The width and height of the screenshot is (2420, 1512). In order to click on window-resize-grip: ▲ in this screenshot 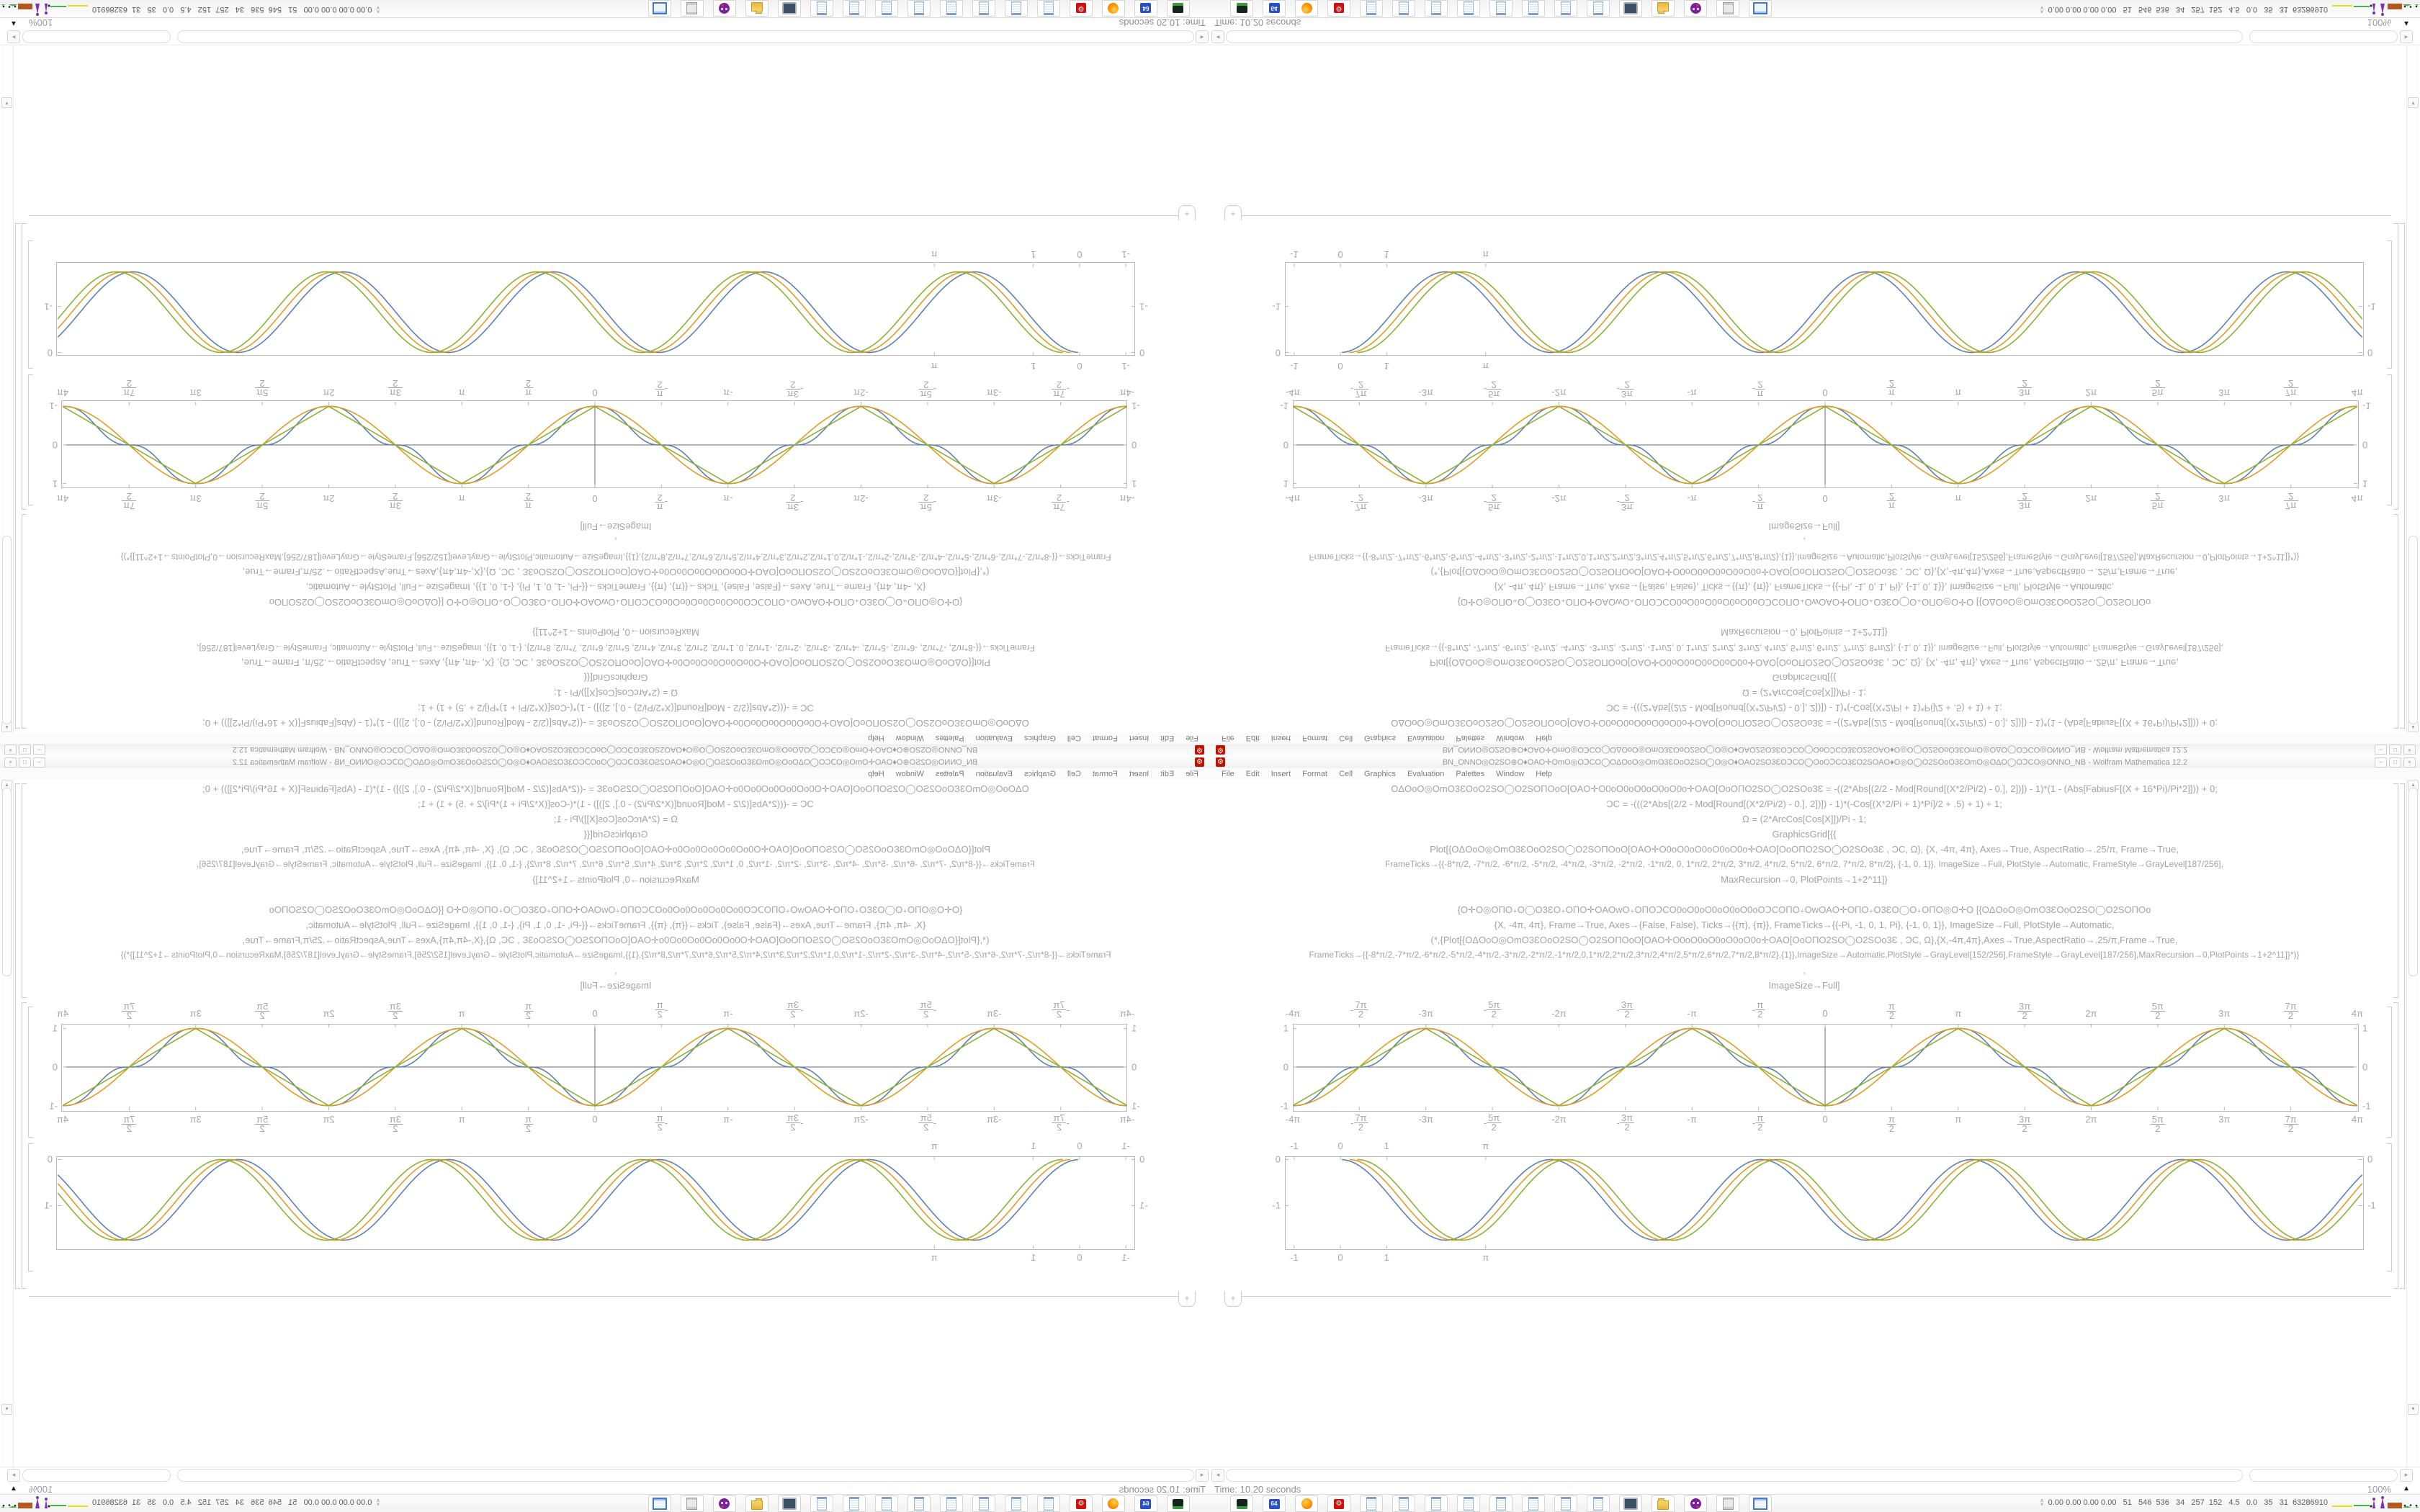, I will do `click(2406, 23)`.